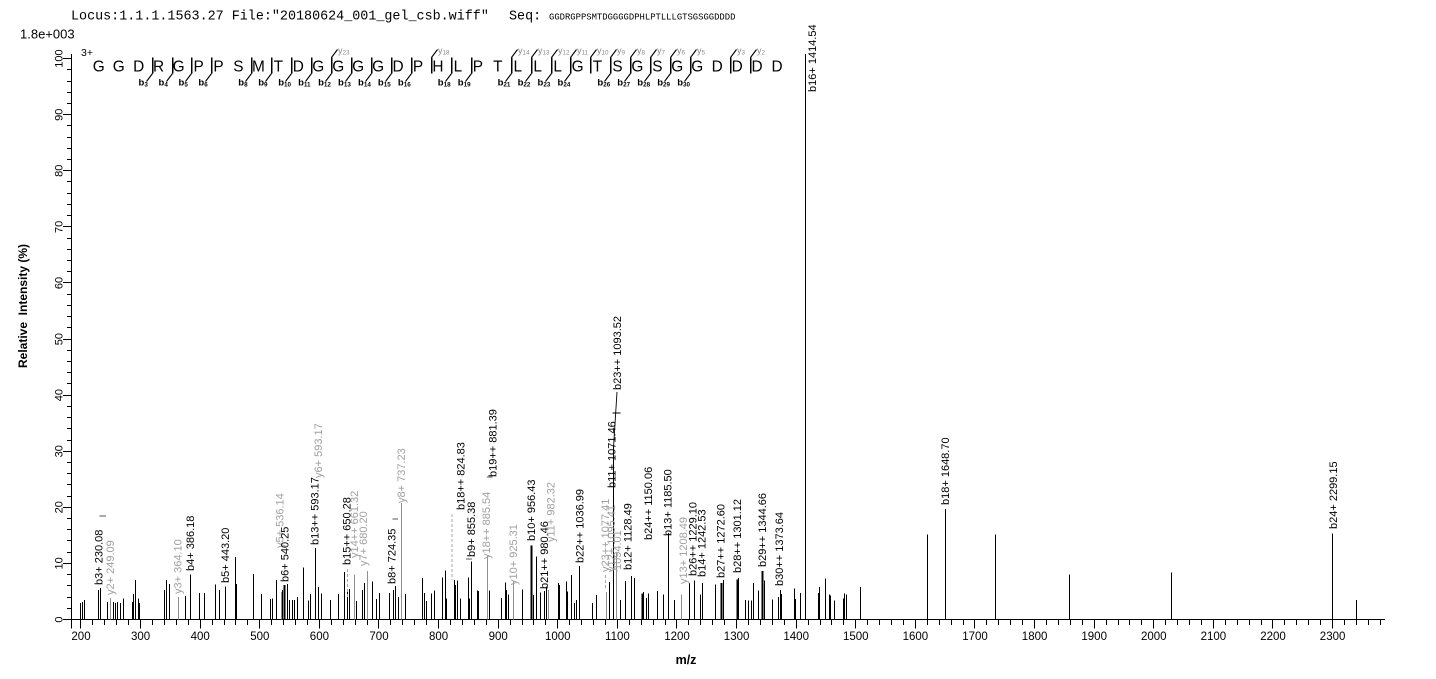 This screenshot has height=679, width=1436. I want to click on svg-text: y8+ 737.23, so click(402, 475).